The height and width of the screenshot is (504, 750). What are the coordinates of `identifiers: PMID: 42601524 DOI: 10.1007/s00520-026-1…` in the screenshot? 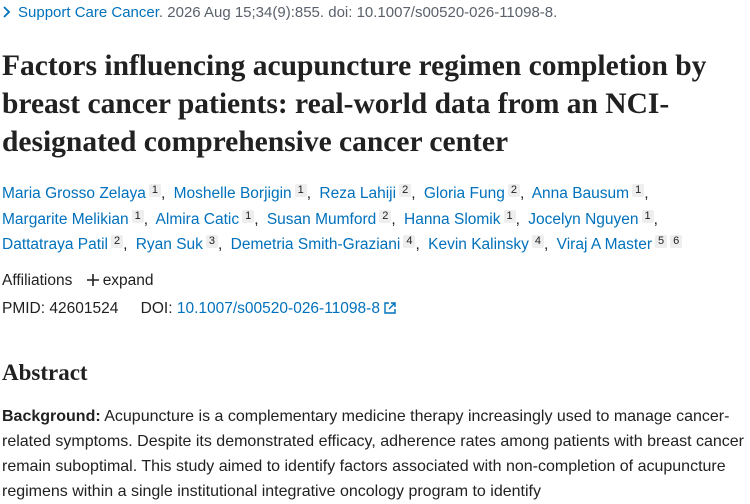 It's located at (374, 309).